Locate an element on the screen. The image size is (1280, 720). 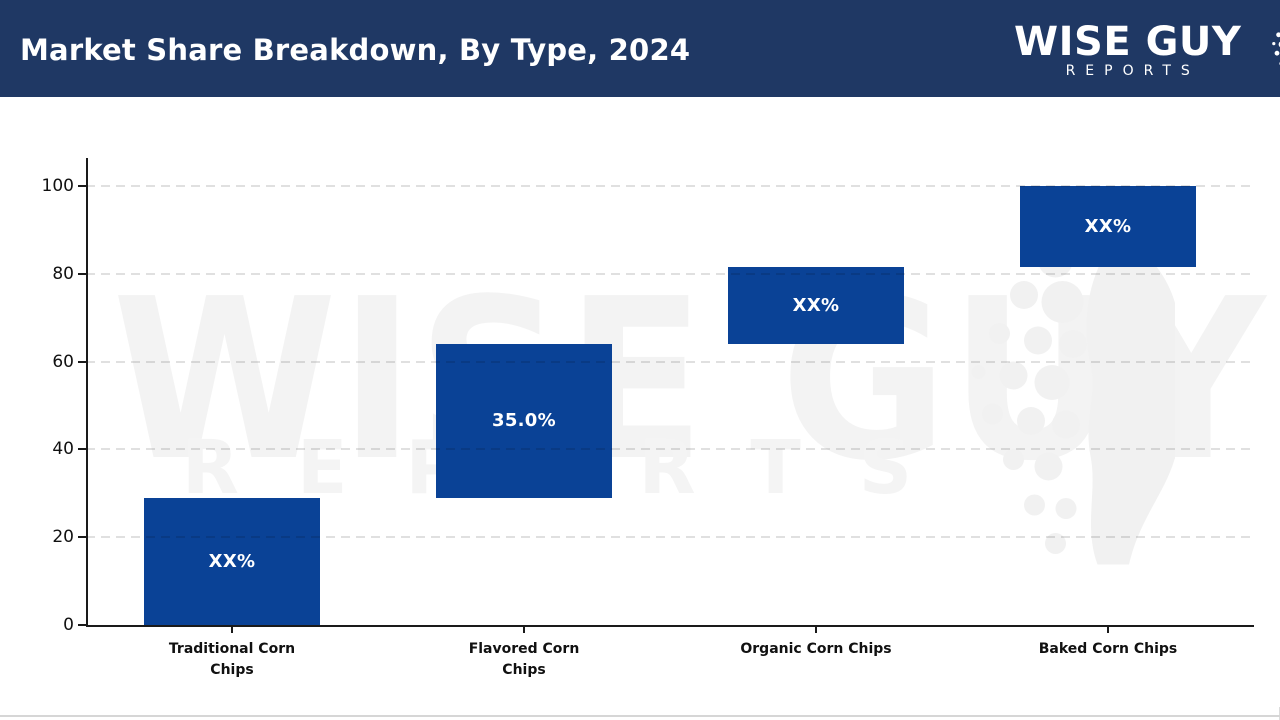
bar-4: XX% is located at coordinates (1108, 227).